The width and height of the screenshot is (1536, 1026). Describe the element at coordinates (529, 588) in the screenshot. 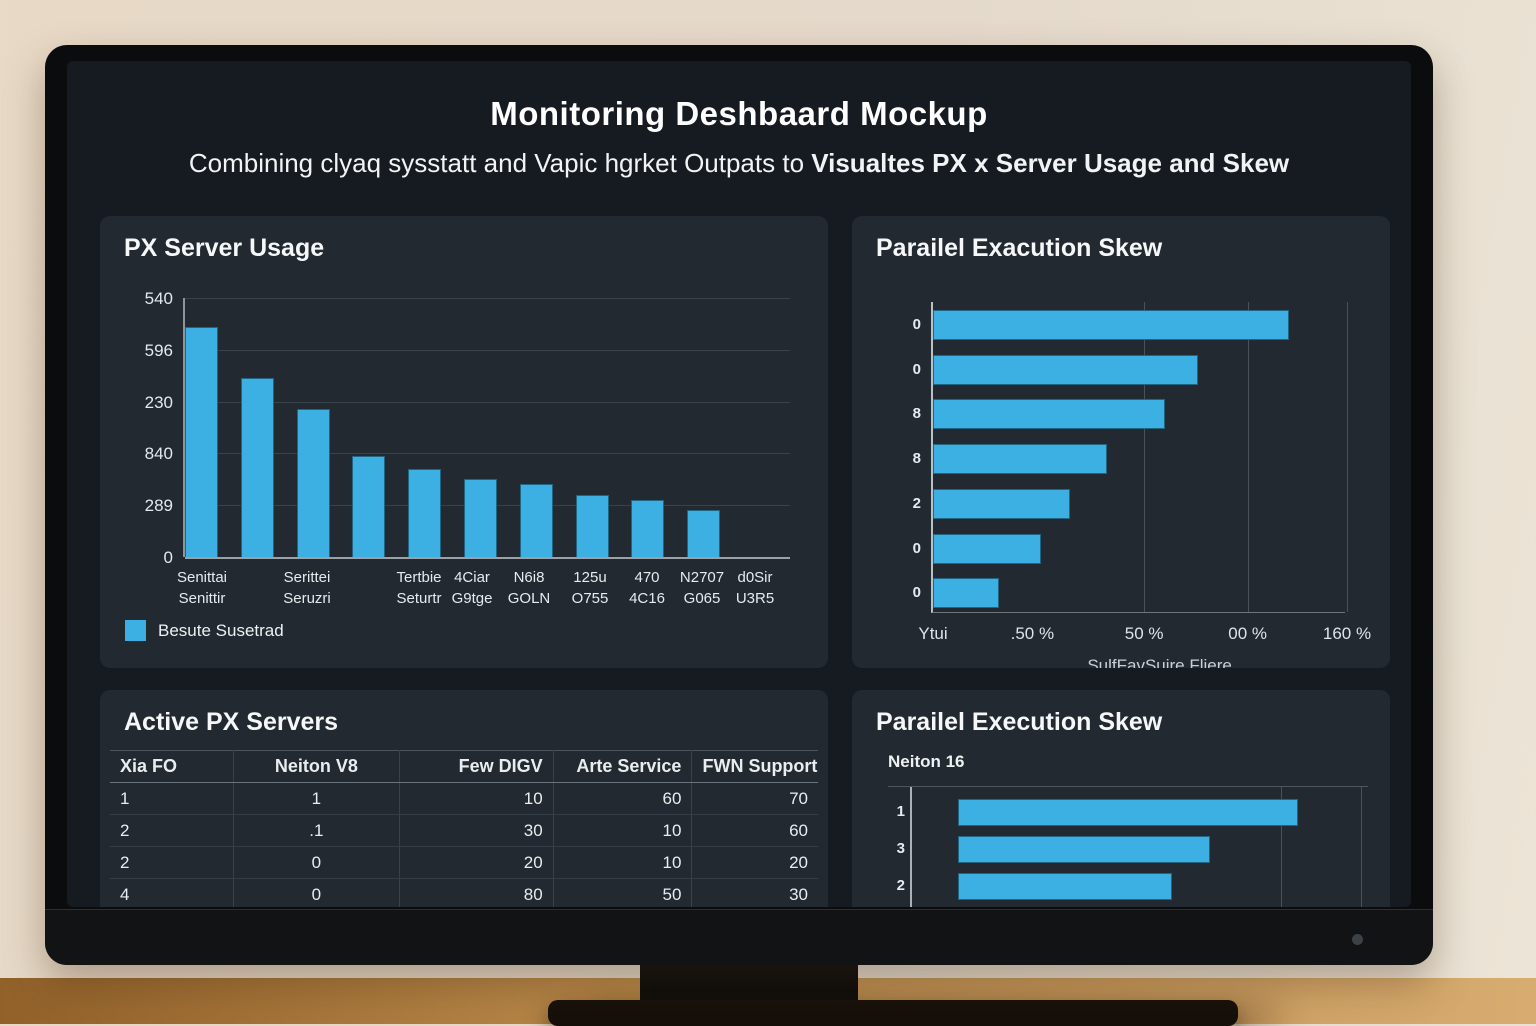

I see `x-tick-label: N6i8 GOLN` at that location.